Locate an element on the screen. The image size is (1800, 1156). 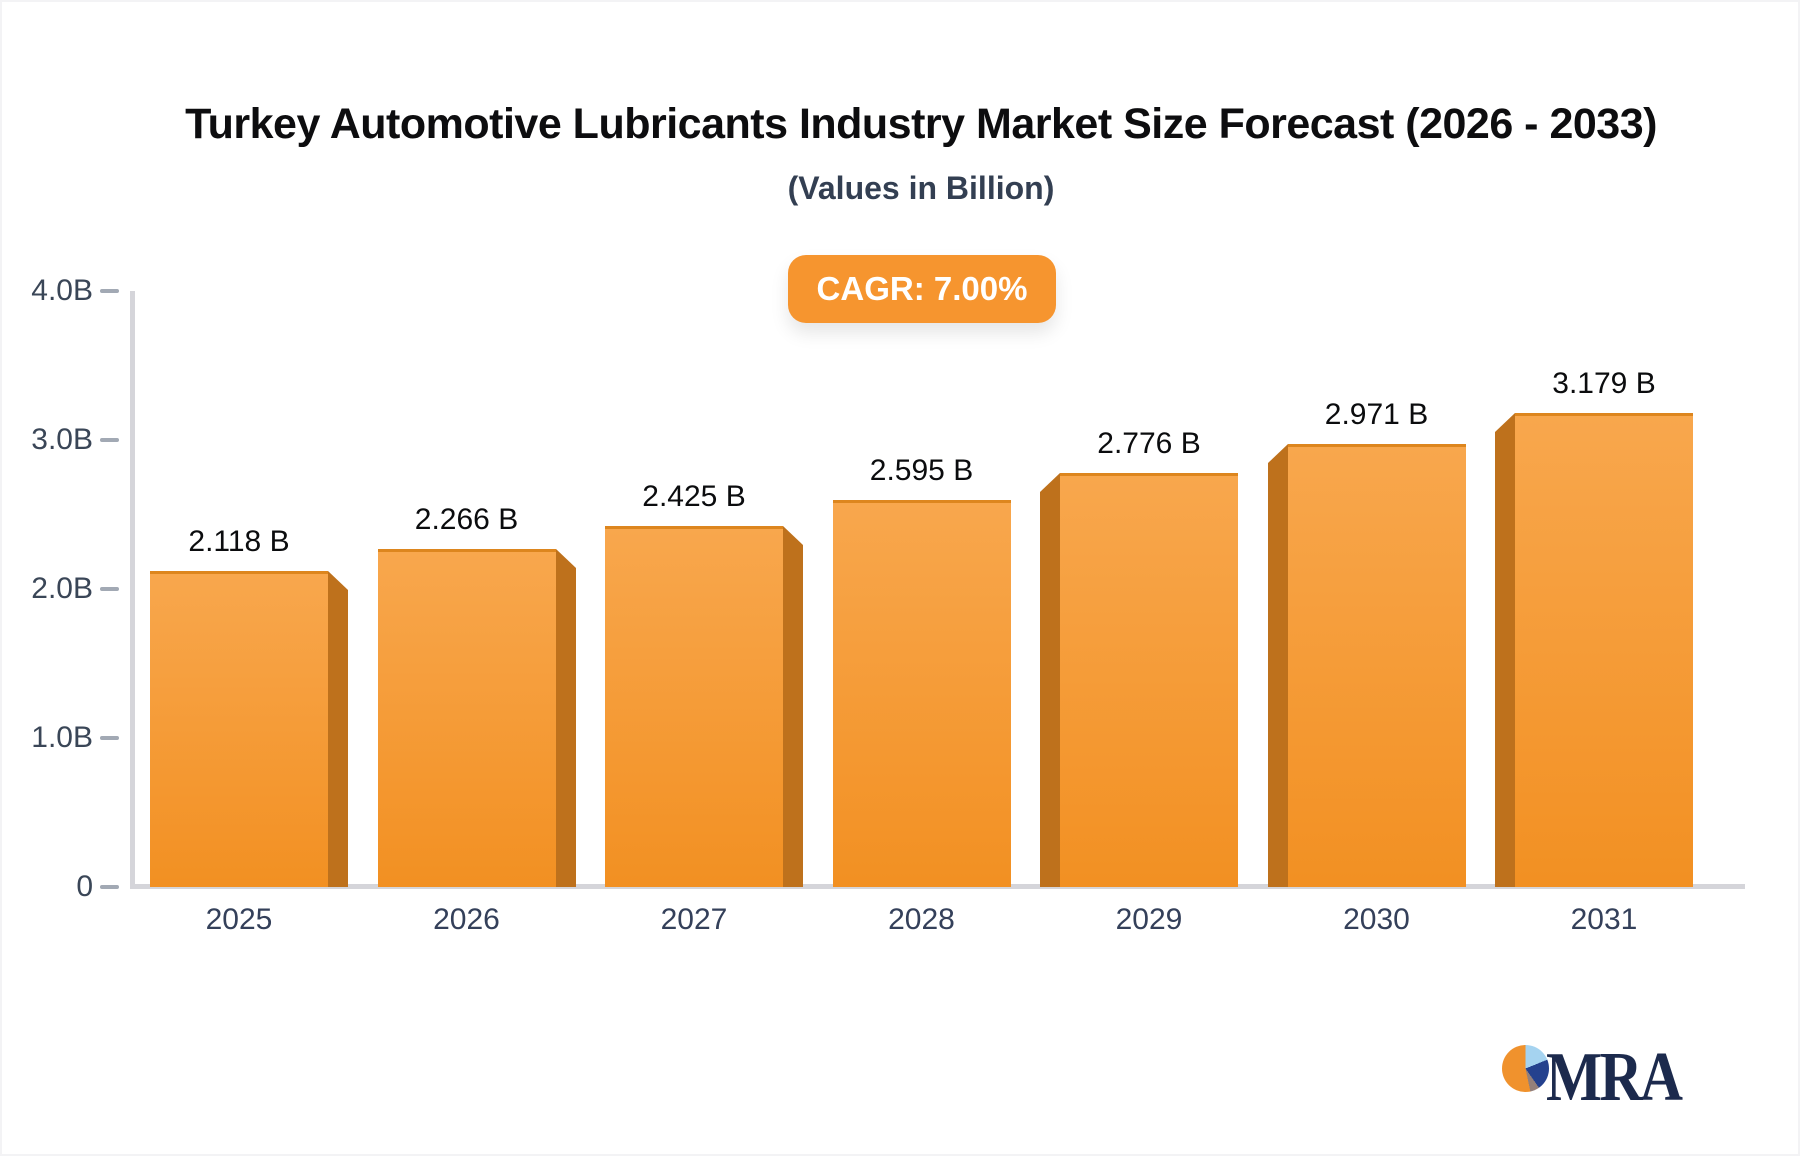
cagr-badge-label: CAGR: 7.00% is located at coordinates (922, 288).